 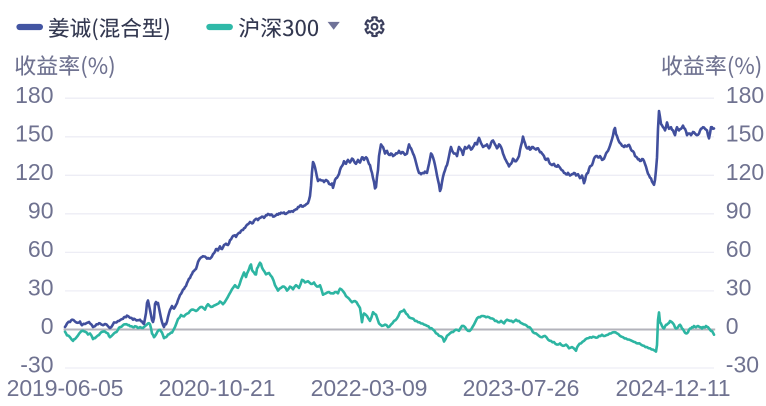 I want to click on svg-text: 2020-10-21, so click(x=217, y=388).